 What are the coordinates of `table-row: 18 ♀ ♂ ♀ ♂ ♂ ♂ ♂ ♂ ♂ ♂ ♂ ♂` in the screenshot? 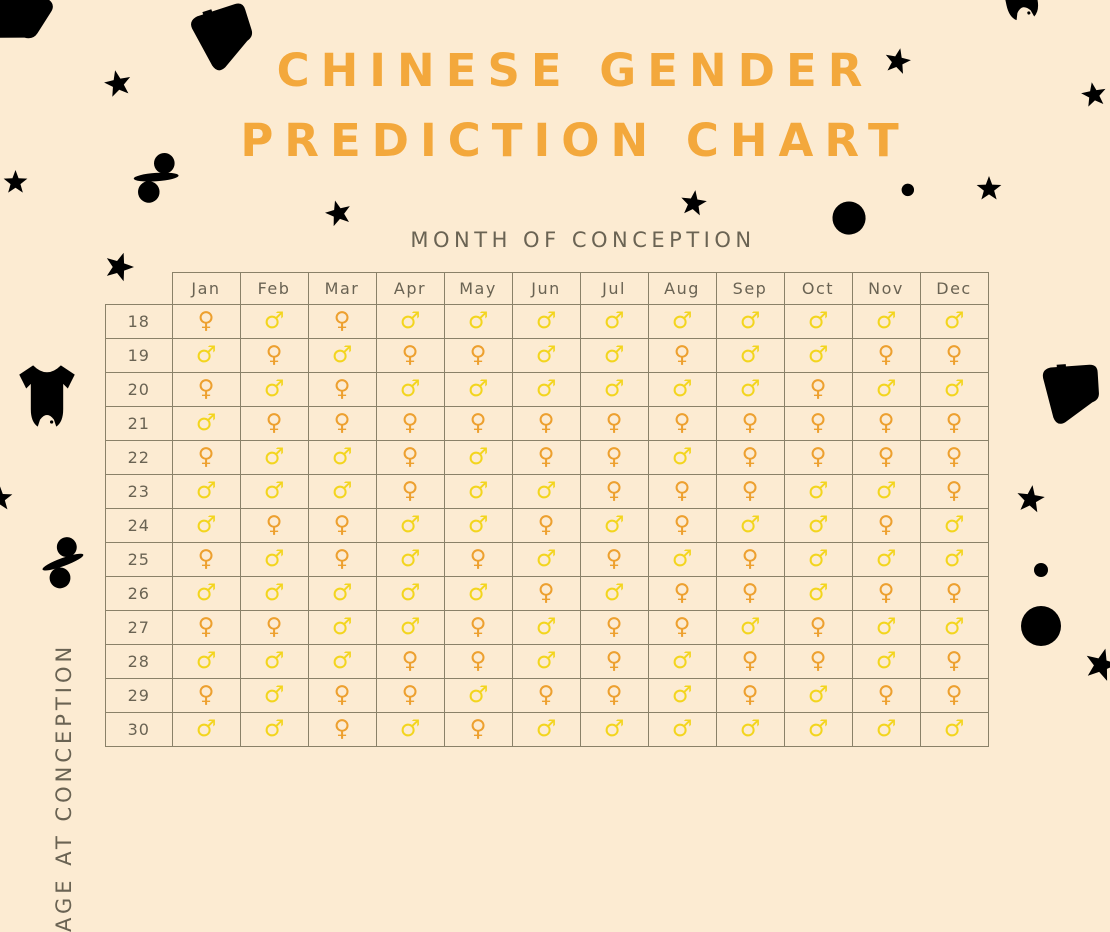 It's located at (547, 321).